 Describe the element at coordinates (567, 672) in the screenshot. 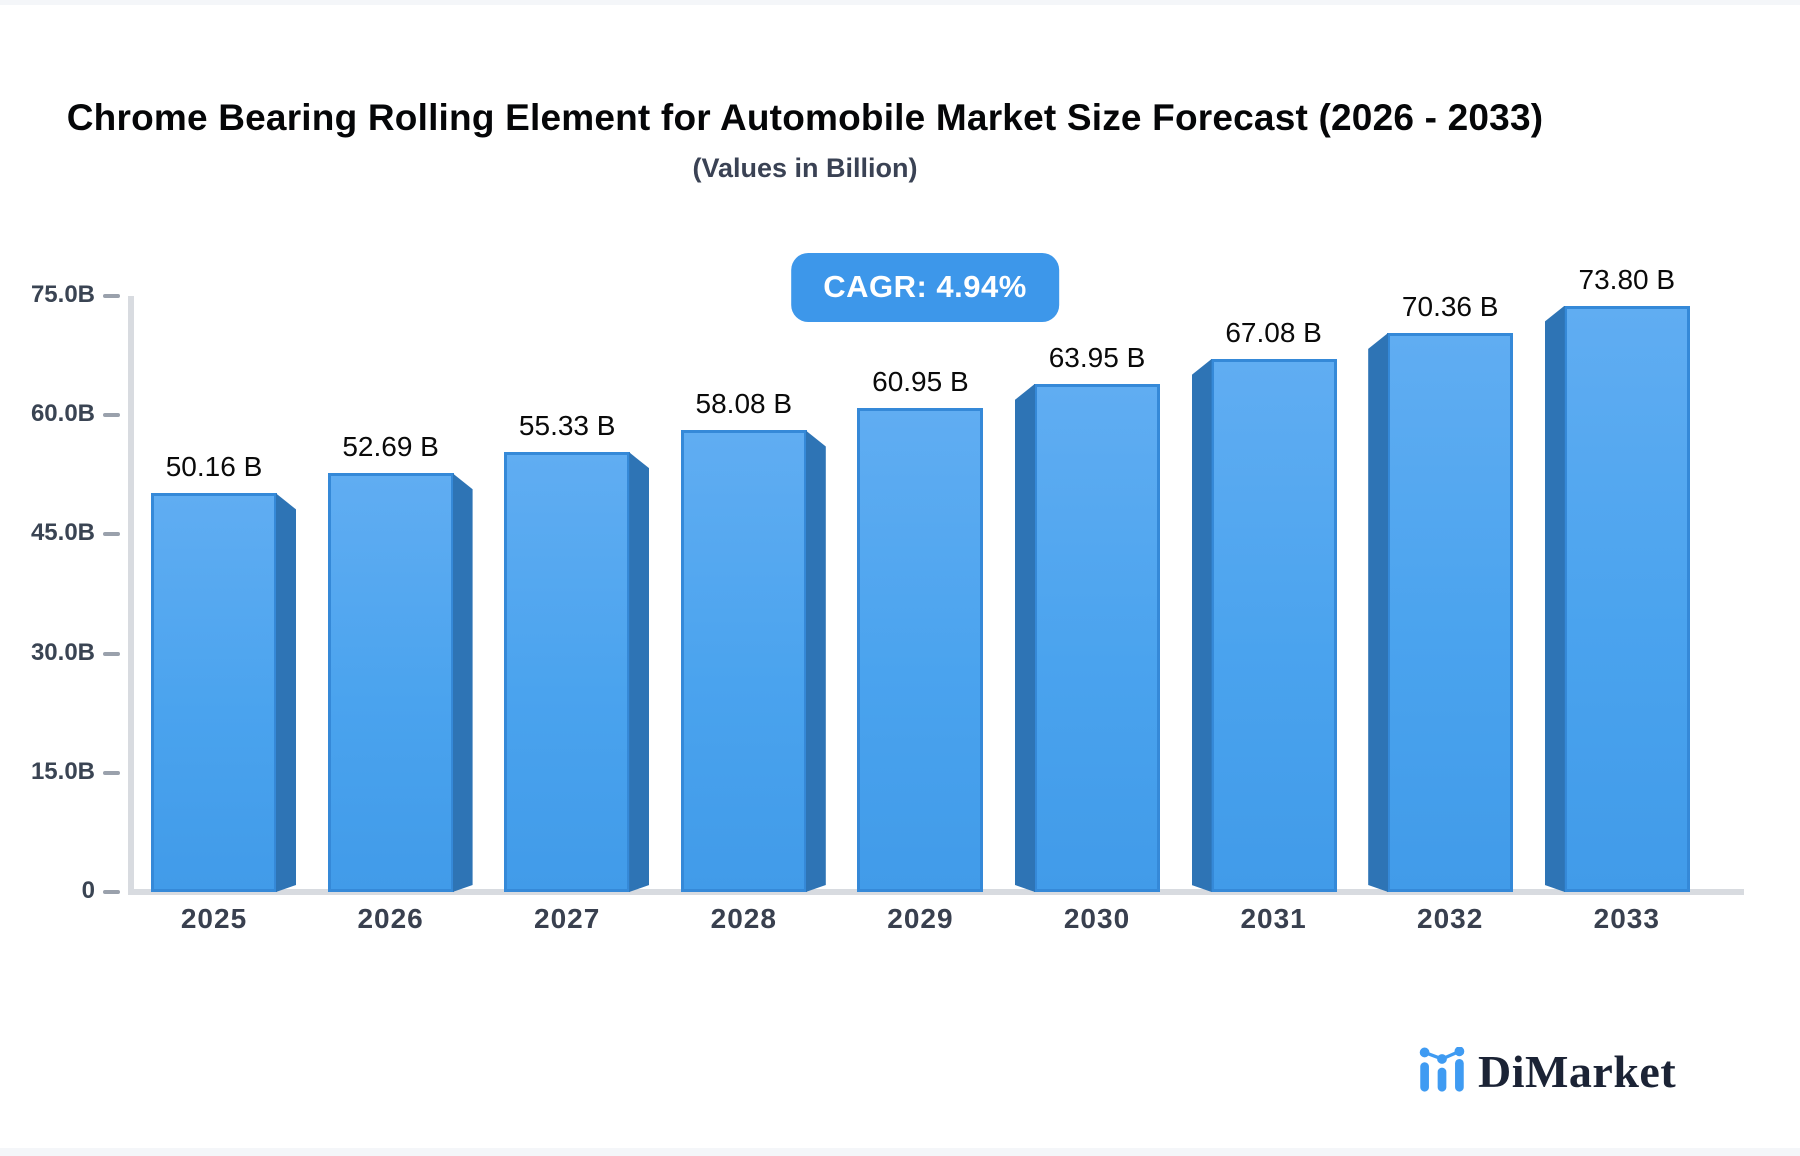

I see `bar-2027` at that location.